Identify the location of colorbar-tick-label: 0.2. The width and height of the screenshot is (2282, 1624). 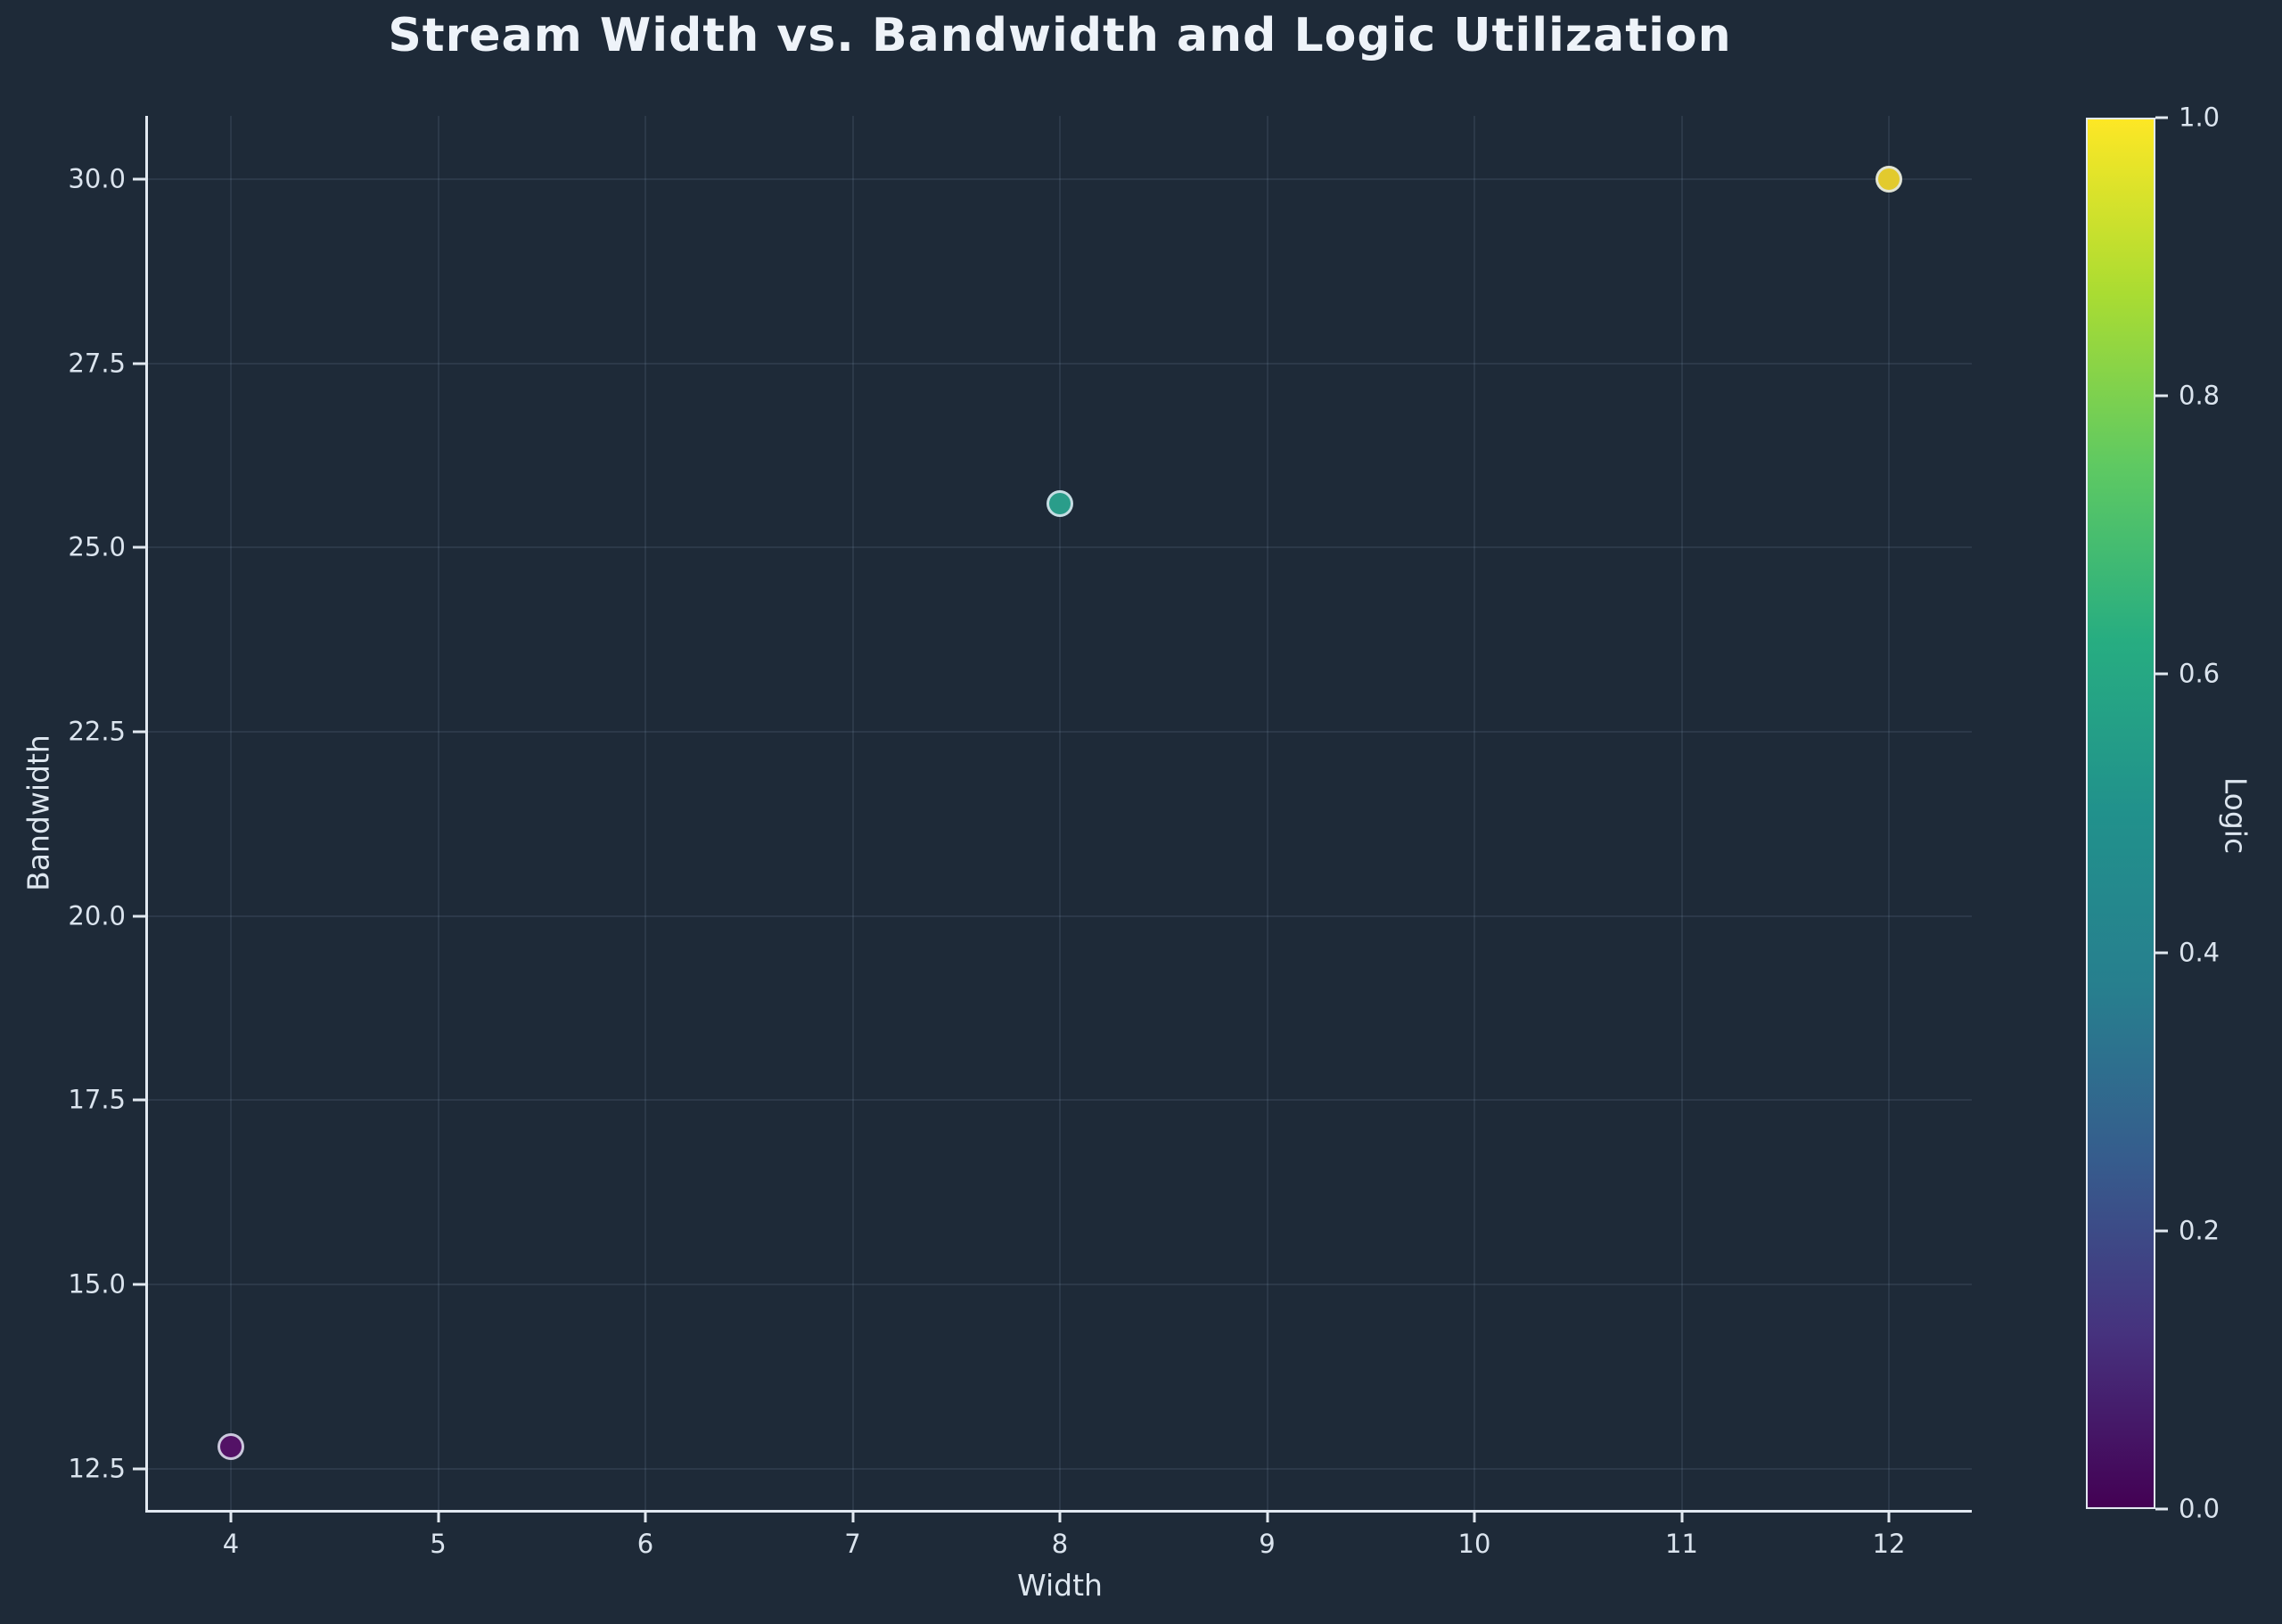
(2199, 1230).